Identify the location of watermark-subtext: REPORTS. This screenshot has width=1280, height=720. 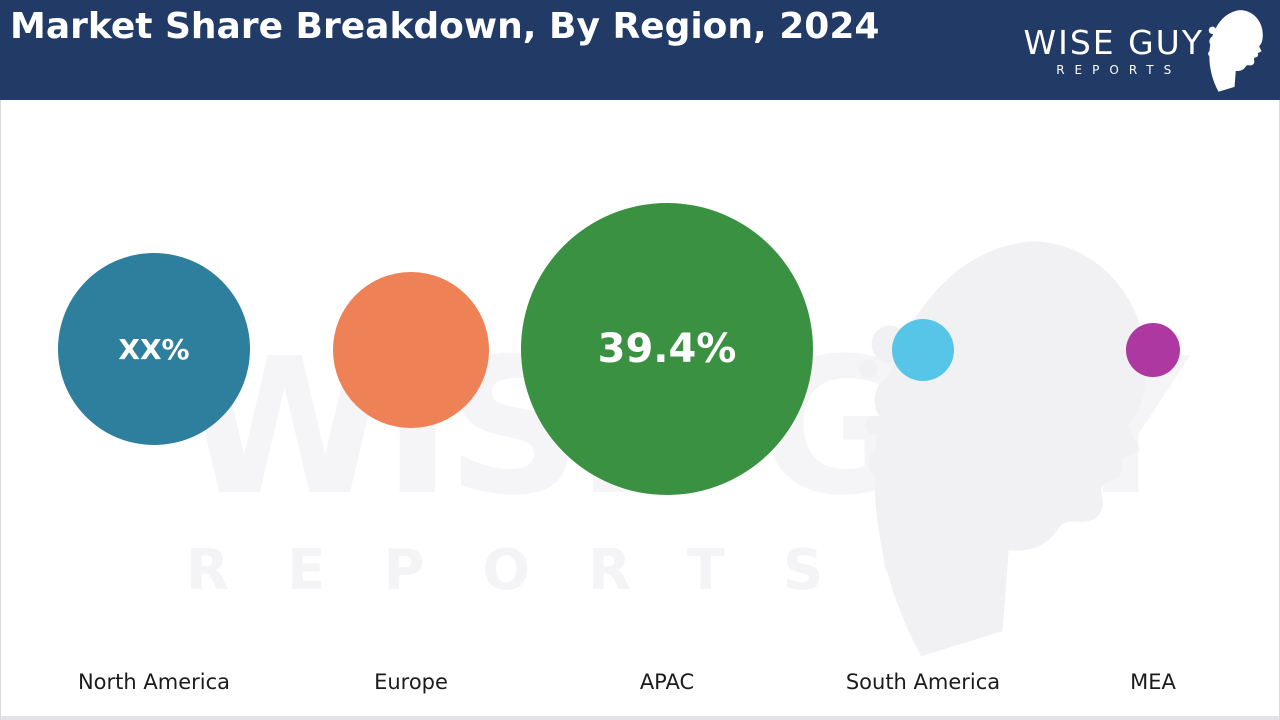
(534, 570).